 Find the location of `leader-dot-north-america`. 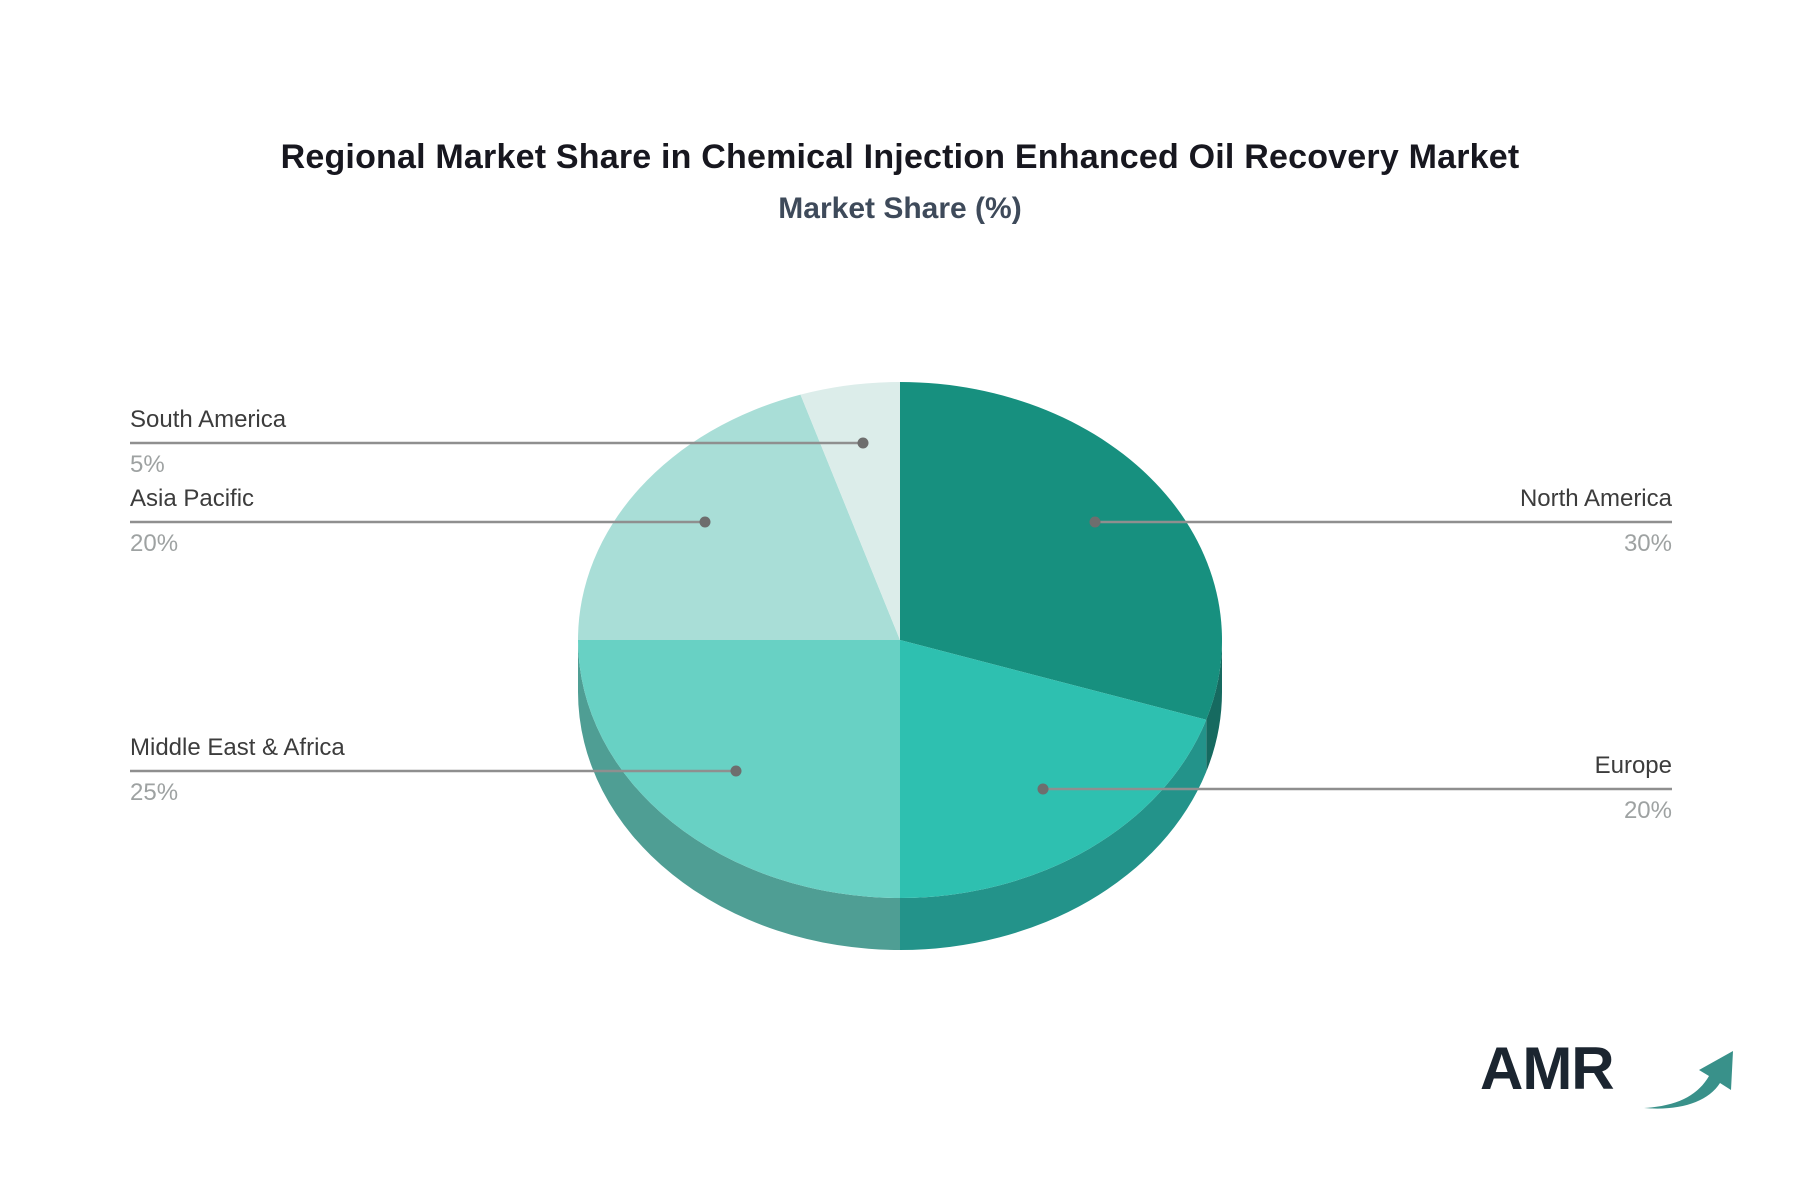

leader-dot-north-america is located at coordinates (1095, 522).